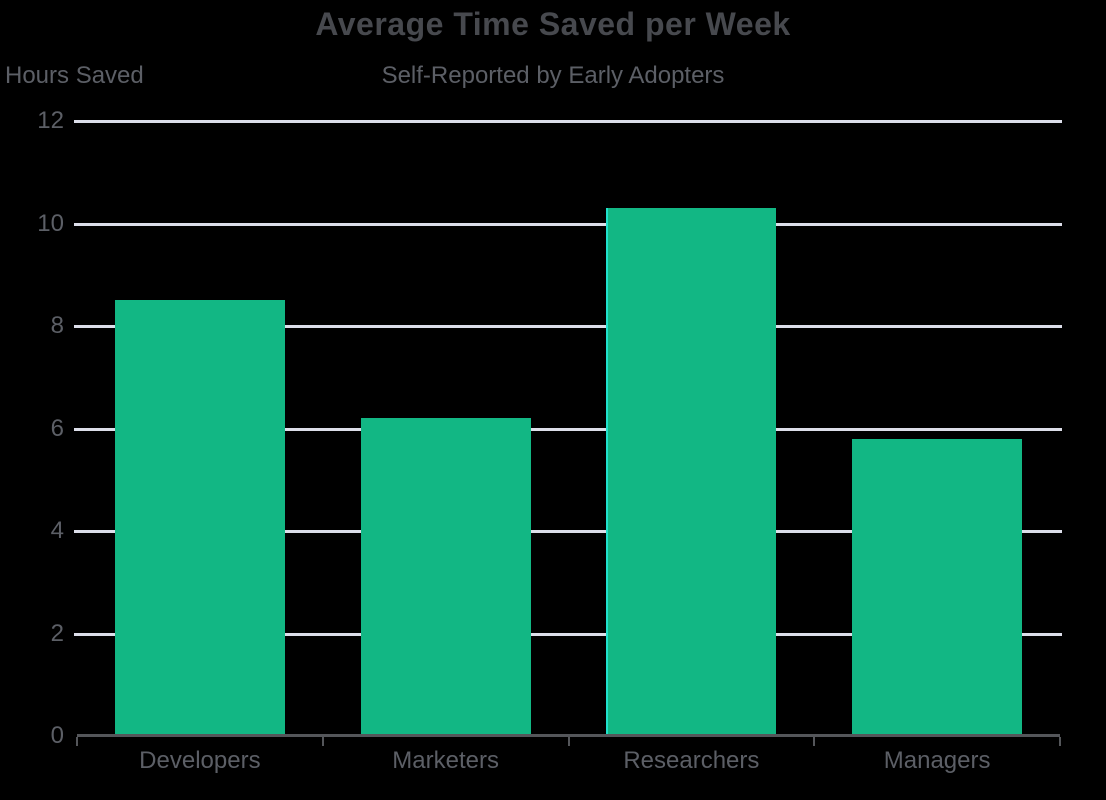 The height and width of the screenshot is (800, 1106). I want to click on y-tick-label-4: 4, so click(57, 530).